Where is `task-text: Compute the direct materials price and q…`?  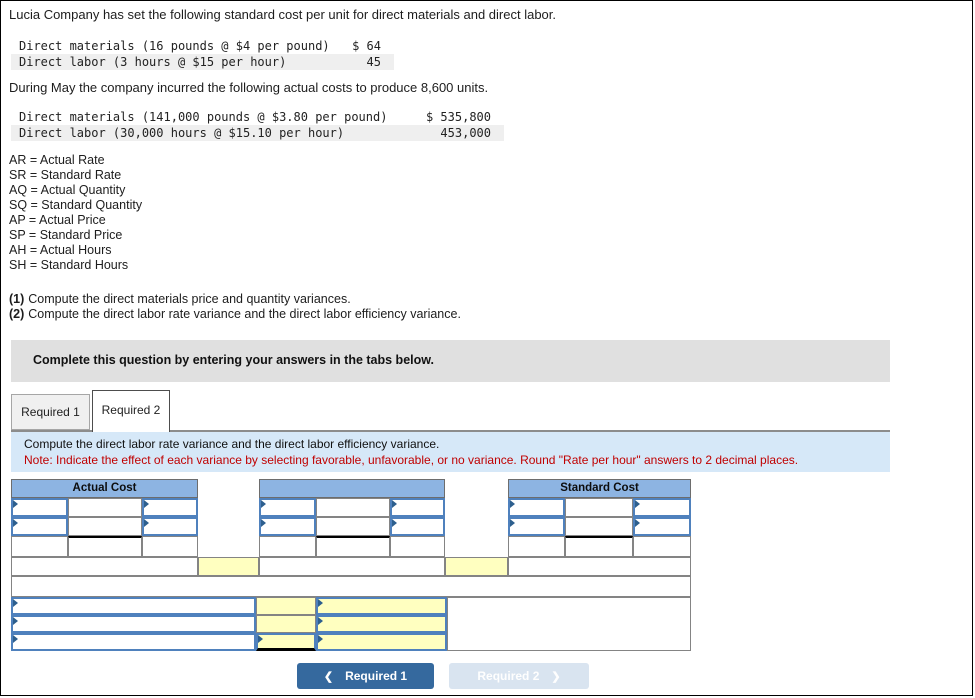 task-text: Compute the direct materials price and q… is located at coordinates (189, 299).